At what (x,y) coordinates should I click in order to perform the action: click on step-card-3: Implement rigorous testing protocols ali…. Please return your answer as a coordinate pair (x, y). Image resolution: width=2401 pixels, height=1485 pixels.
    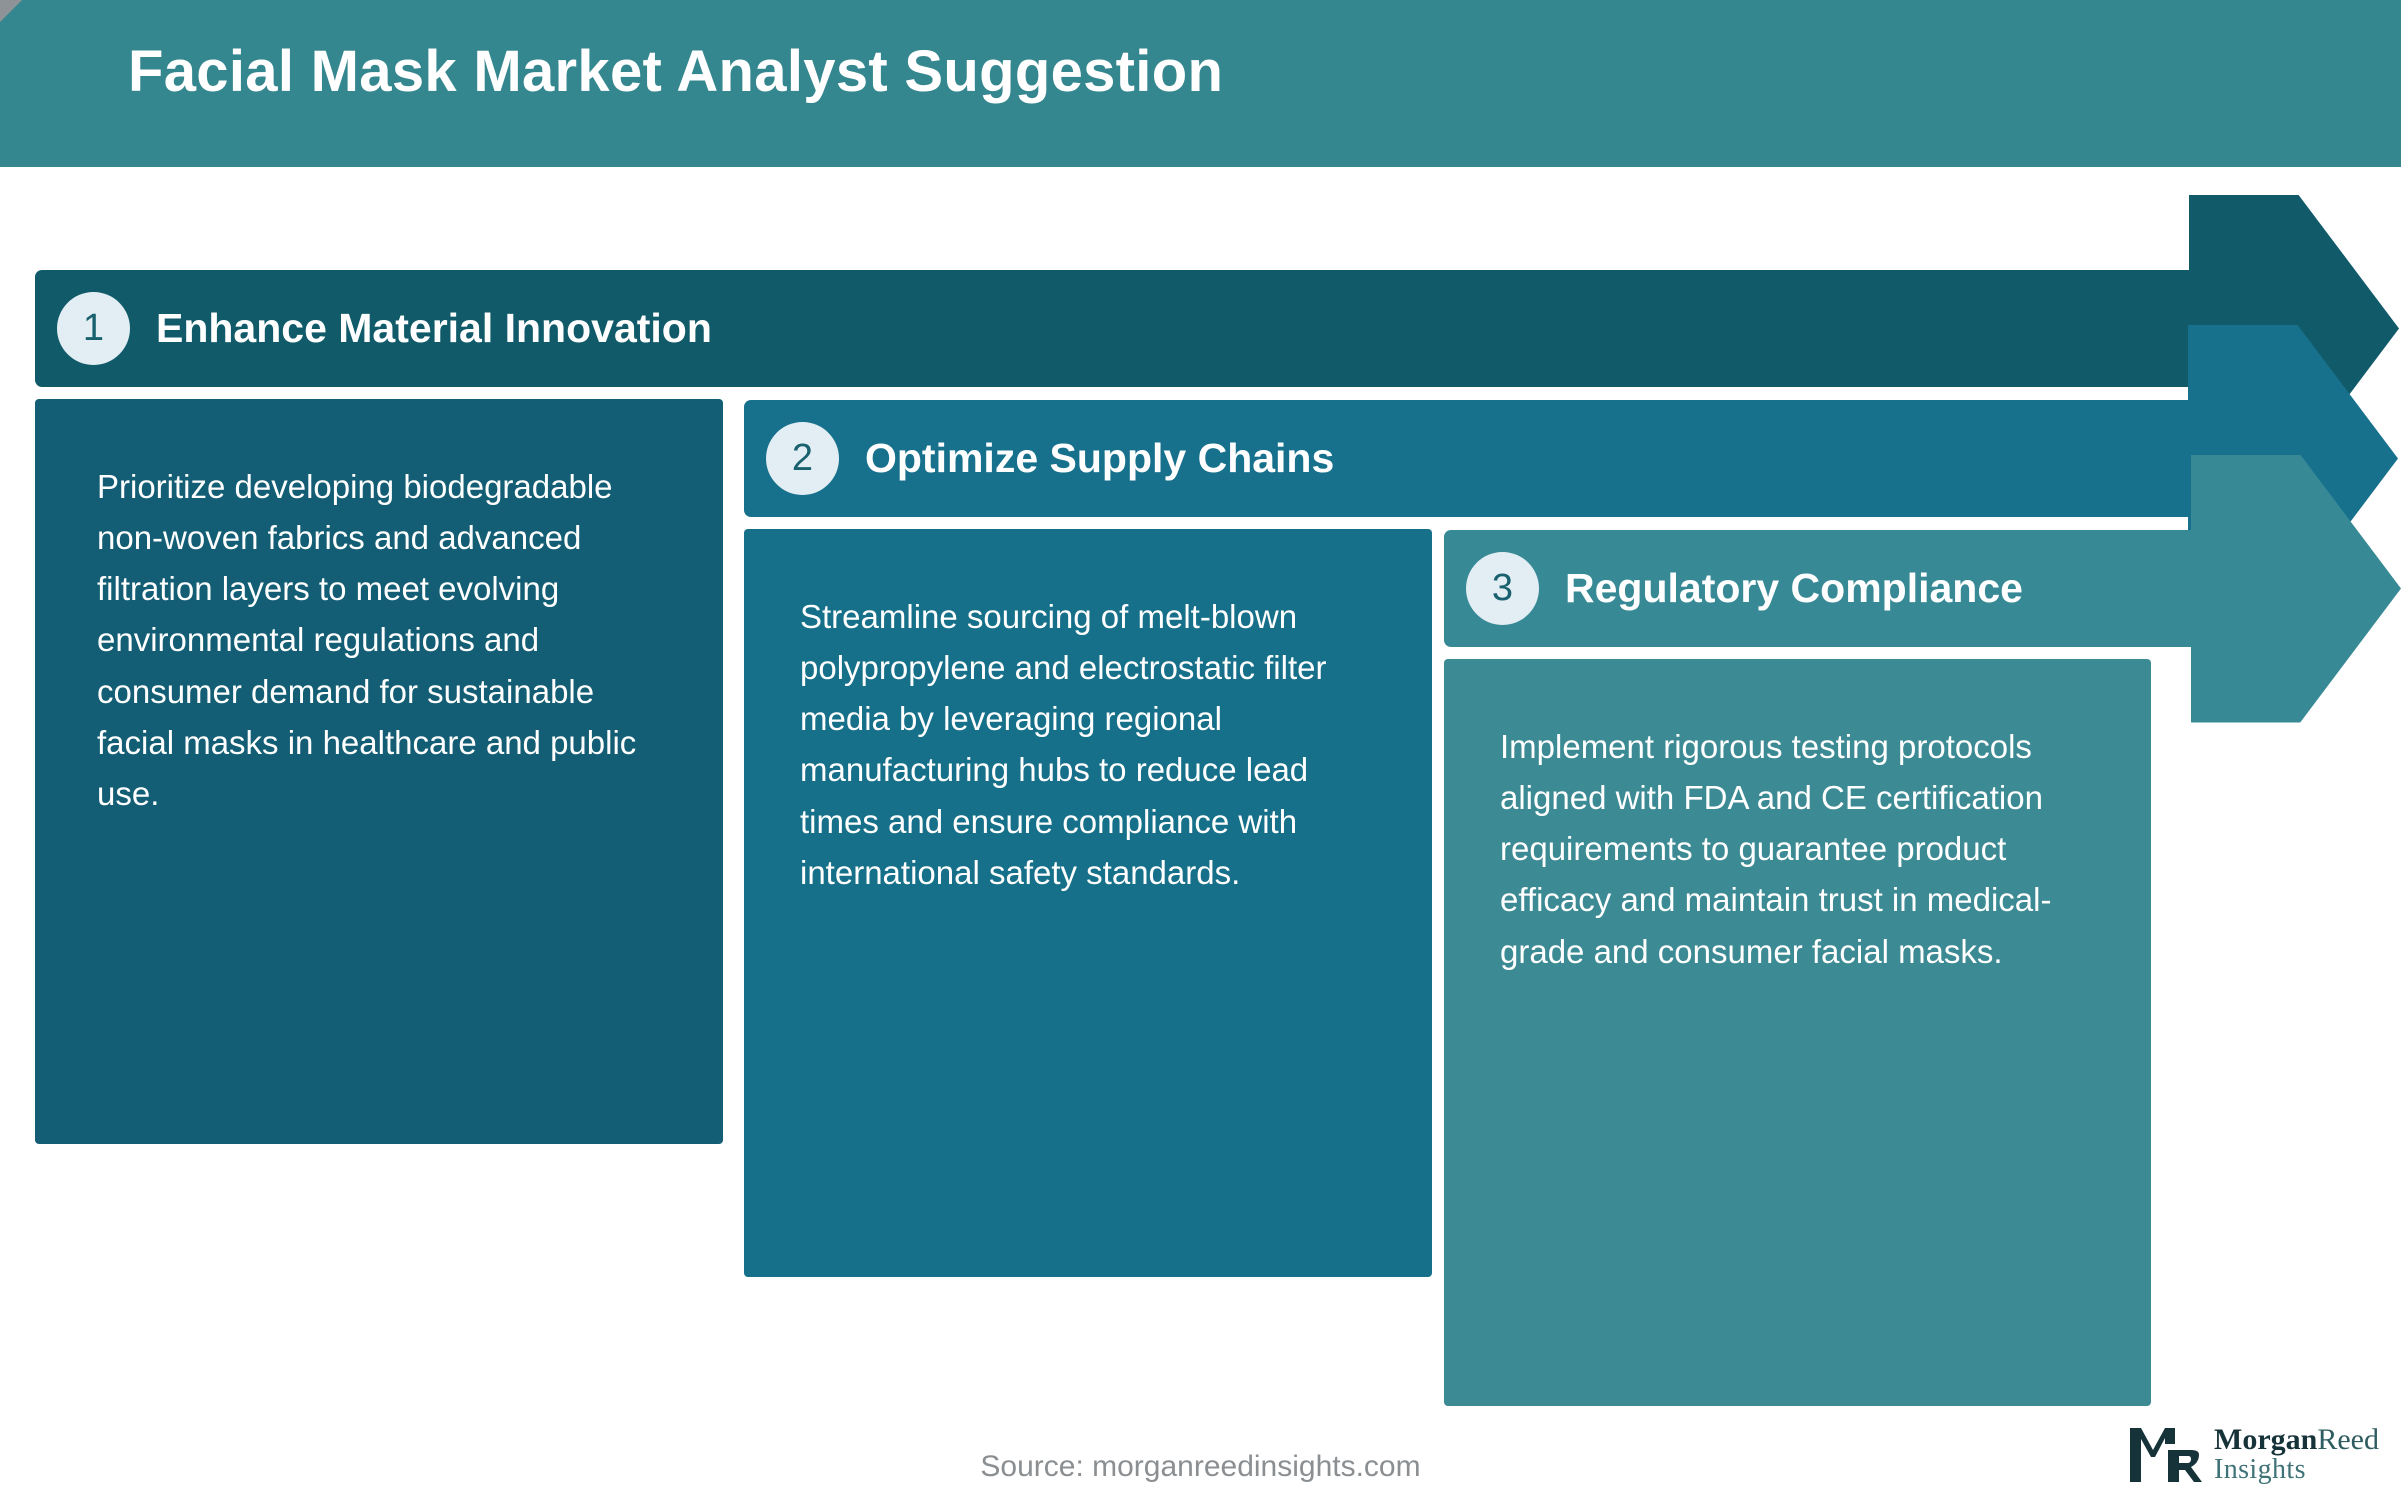
    Looking at the image, I should click on (1797, 1032).